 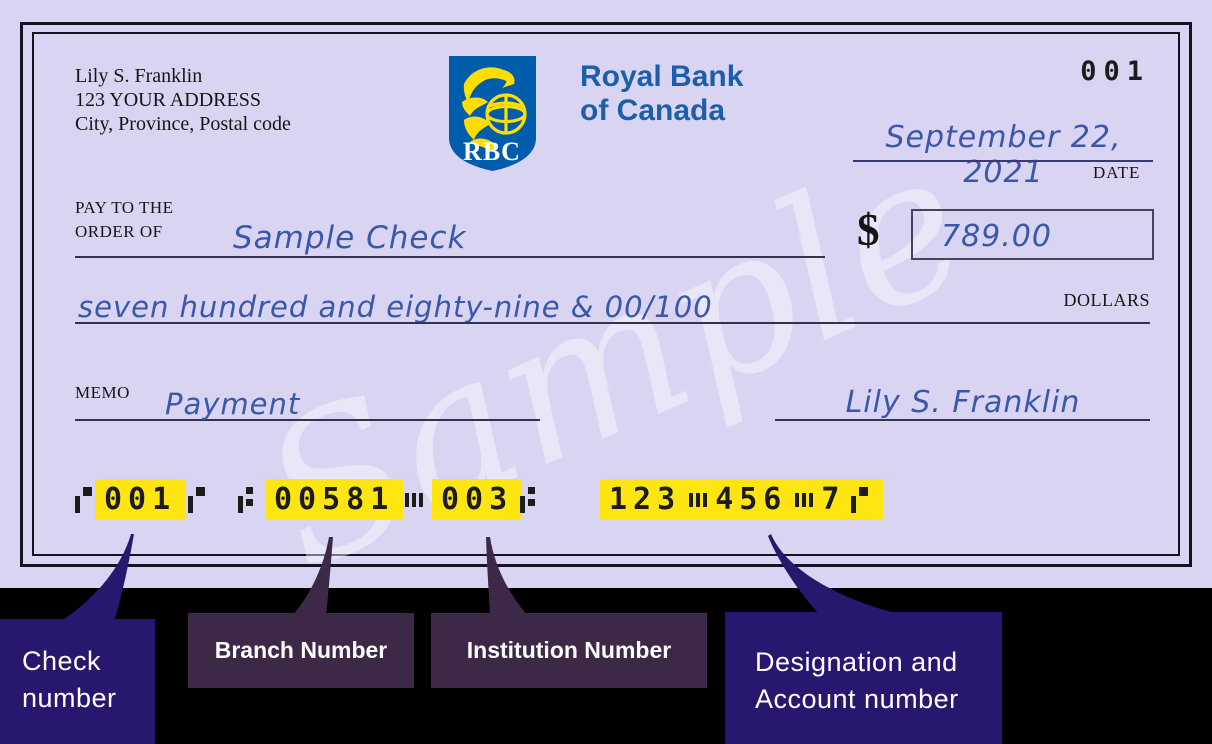 What do you see at coordinates (857, 699) in the screenshot?
I see `callout-designation-line2: Account number` at bounding box center [857, 699].